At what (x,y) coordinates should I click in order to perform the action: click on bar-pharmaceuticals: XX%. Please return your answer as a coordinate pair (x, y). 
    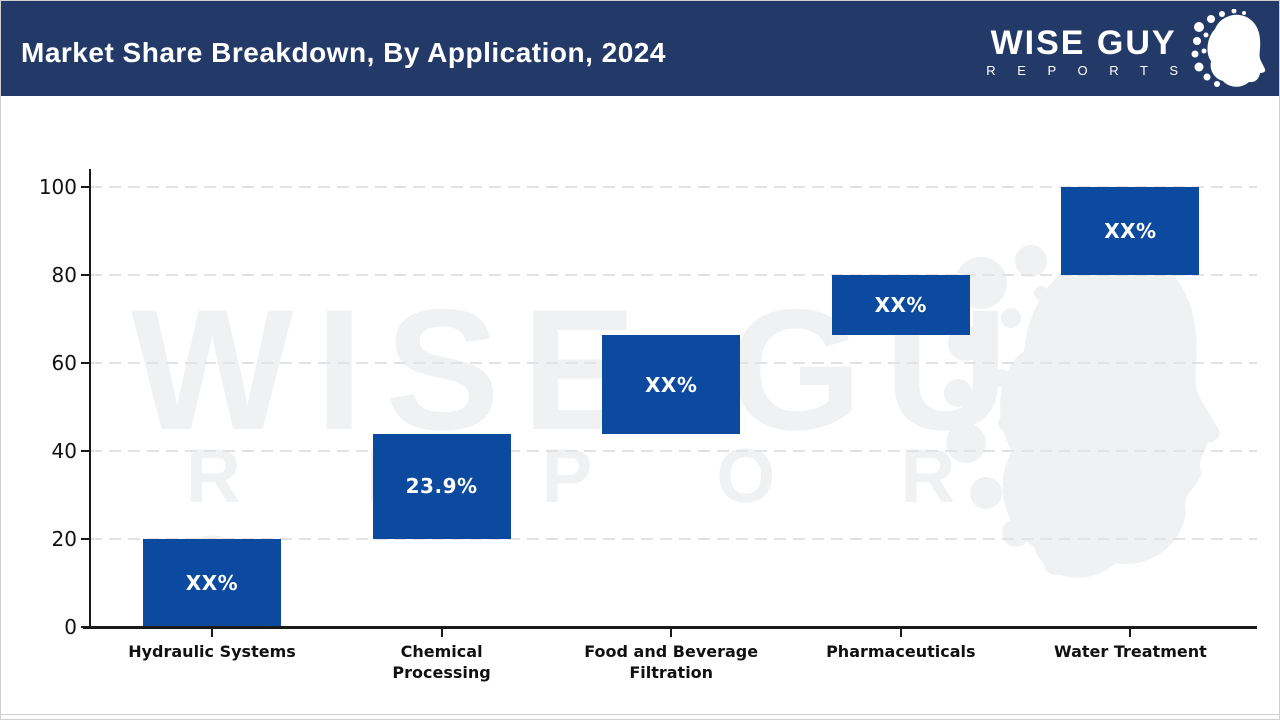
    Looking at the image, I should click on (900, 305).